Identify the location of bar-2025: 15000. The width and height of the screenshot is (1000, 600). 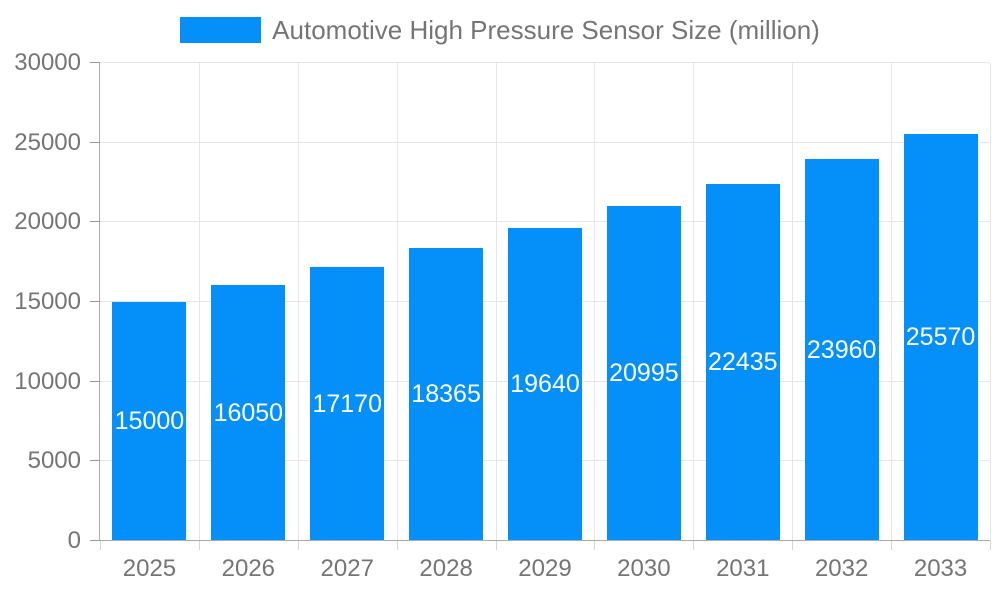
(149, 421).